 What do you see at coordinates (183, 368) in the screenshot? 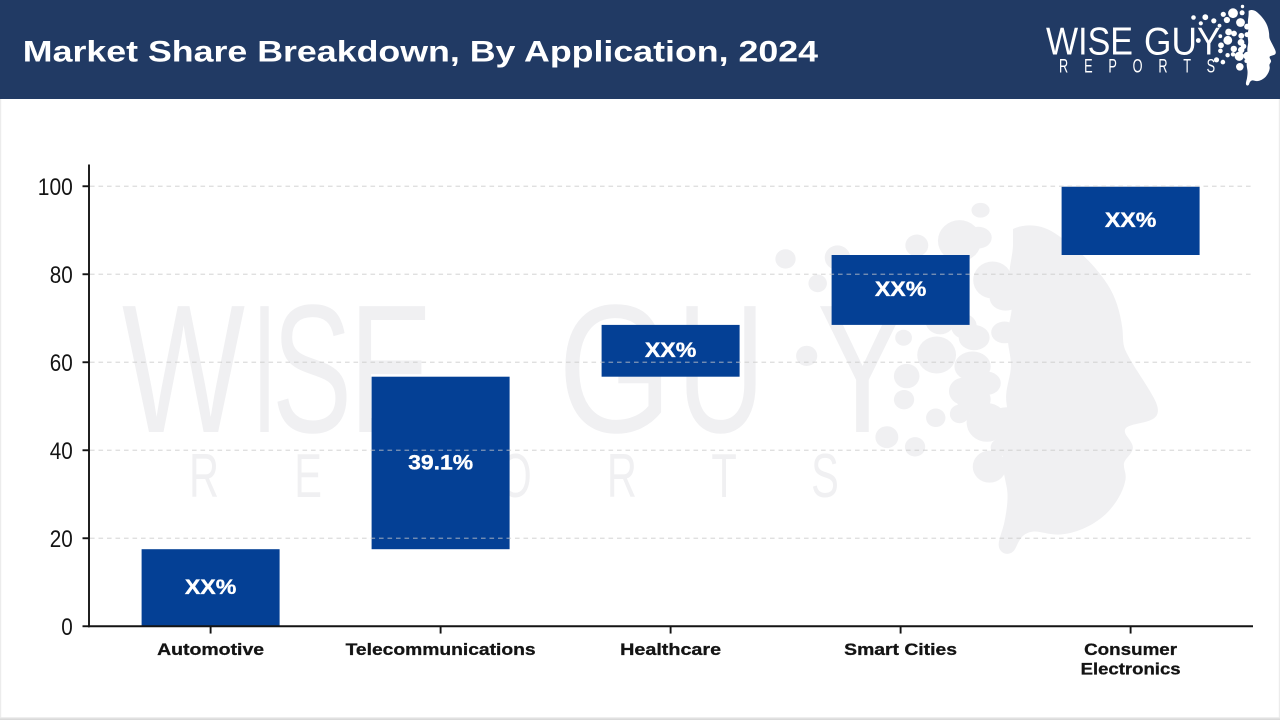
I see `svg-text: W` at bounding box center [183, 368].